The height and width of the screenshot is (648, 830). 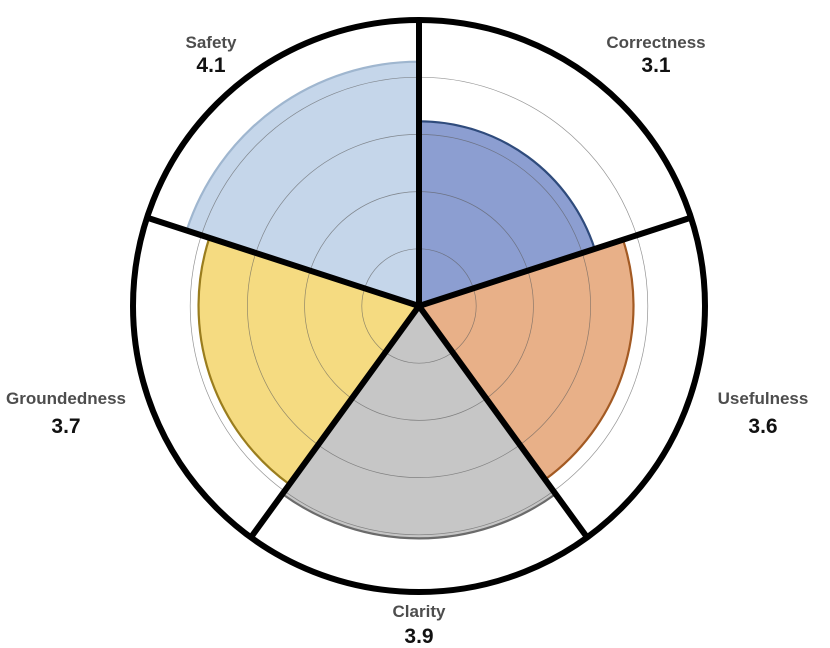 I want to click on axis-label-usefulness: Usefulness, so click(x=763, y=398).